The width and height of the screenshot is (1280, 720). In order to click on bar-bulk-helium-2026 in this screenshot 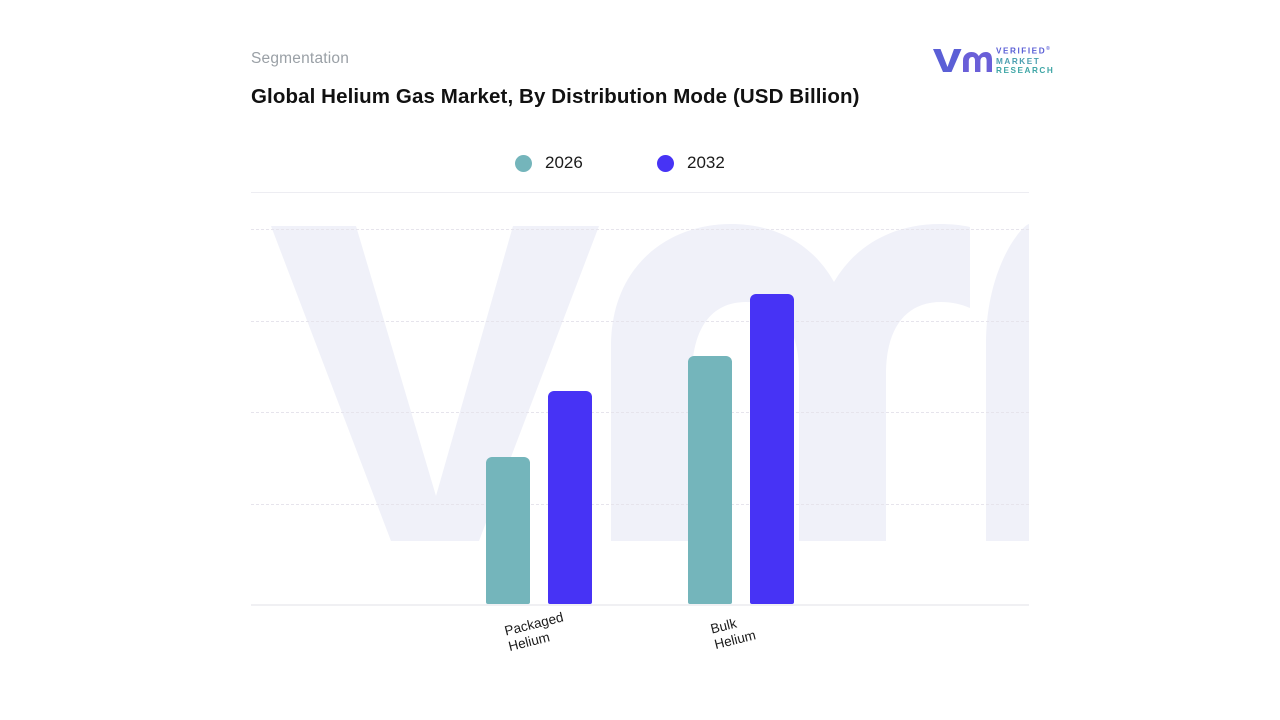, I will do `click(710, 480)`.